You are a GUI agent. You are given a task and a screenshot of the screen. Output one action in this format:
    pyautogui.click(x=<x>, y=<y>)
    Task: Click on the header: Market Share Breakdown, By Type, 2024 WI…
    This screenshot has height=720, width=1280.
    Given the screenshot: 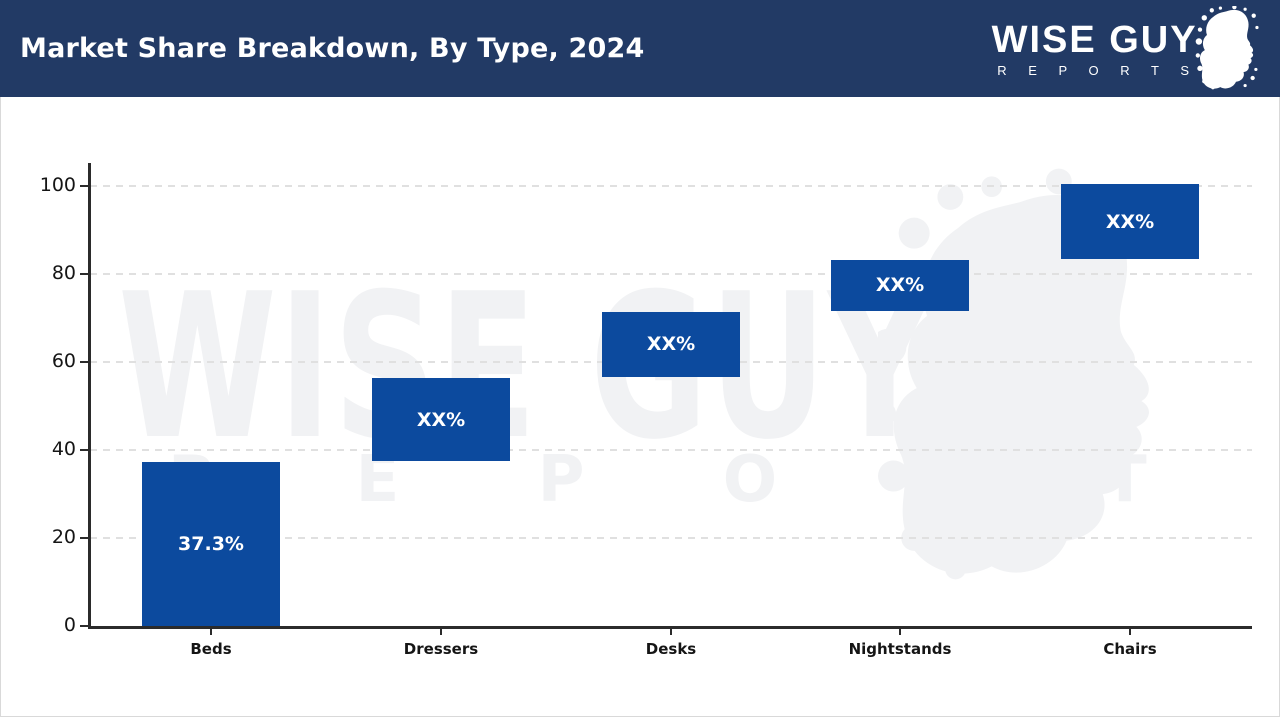 What is the action you would take?
    pyautogui.click(x=640, y=48)
    